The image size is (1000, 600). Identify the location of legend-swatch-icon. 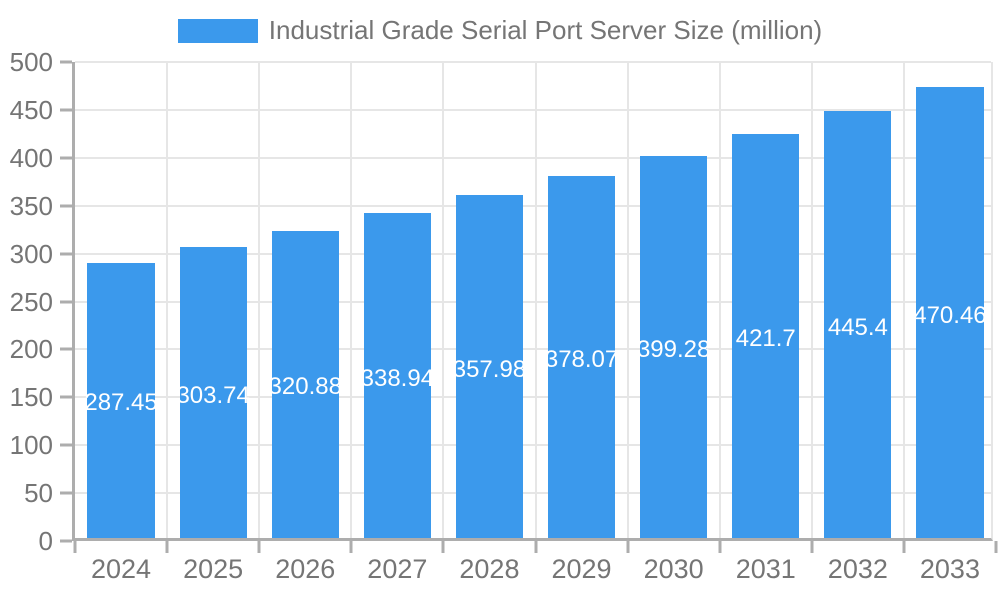
(217, 30).